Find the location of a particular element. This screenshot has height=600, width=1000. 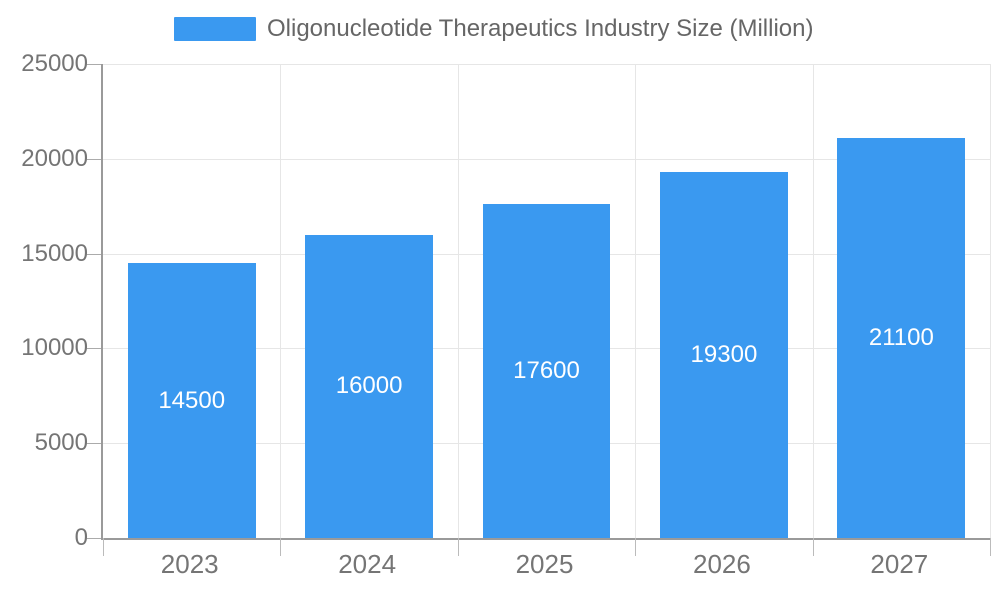

y-tick-label: 5000 is located at coordinates (61, 443).